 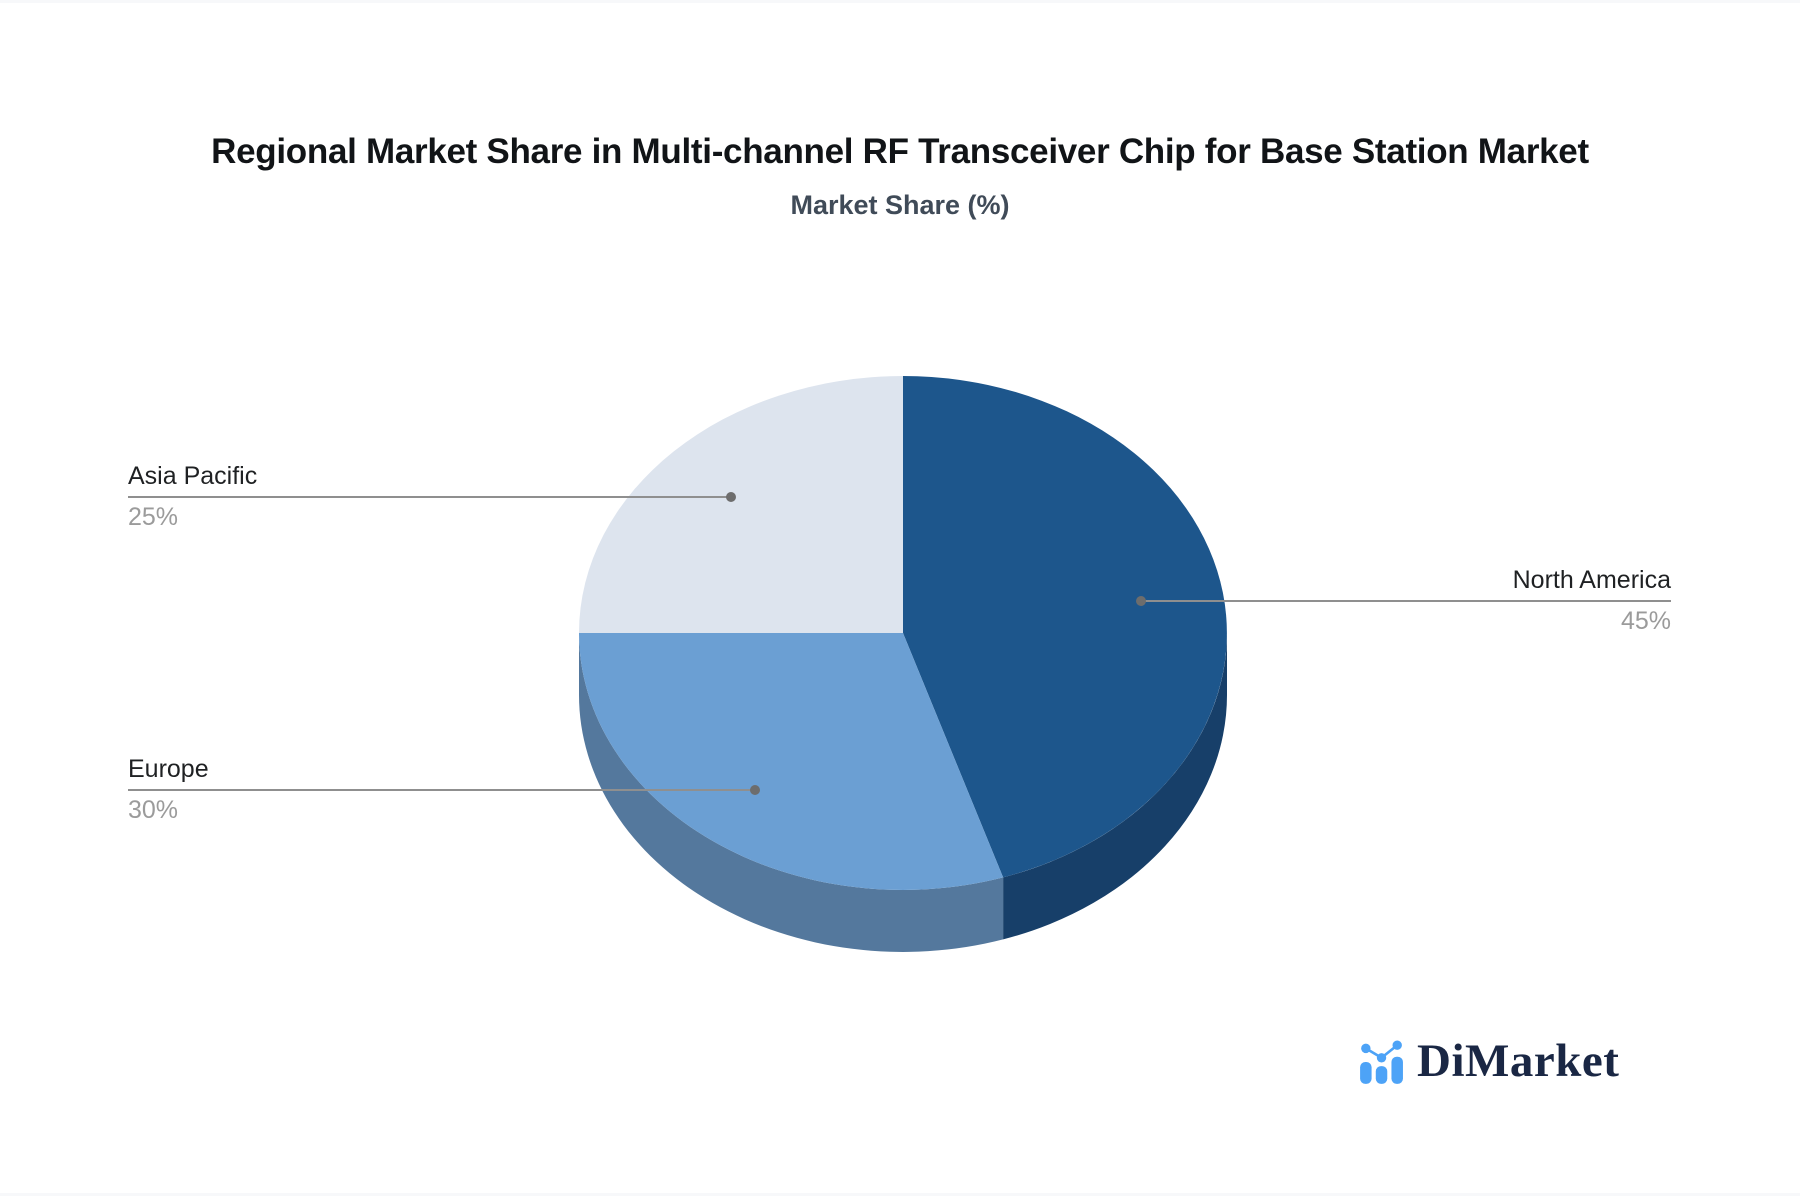 What do you see at coordinates (193, 476) in the screenshot?
I see `slice-label-asia-pacific: Asia Pacific` at bounding box center [193, 476].